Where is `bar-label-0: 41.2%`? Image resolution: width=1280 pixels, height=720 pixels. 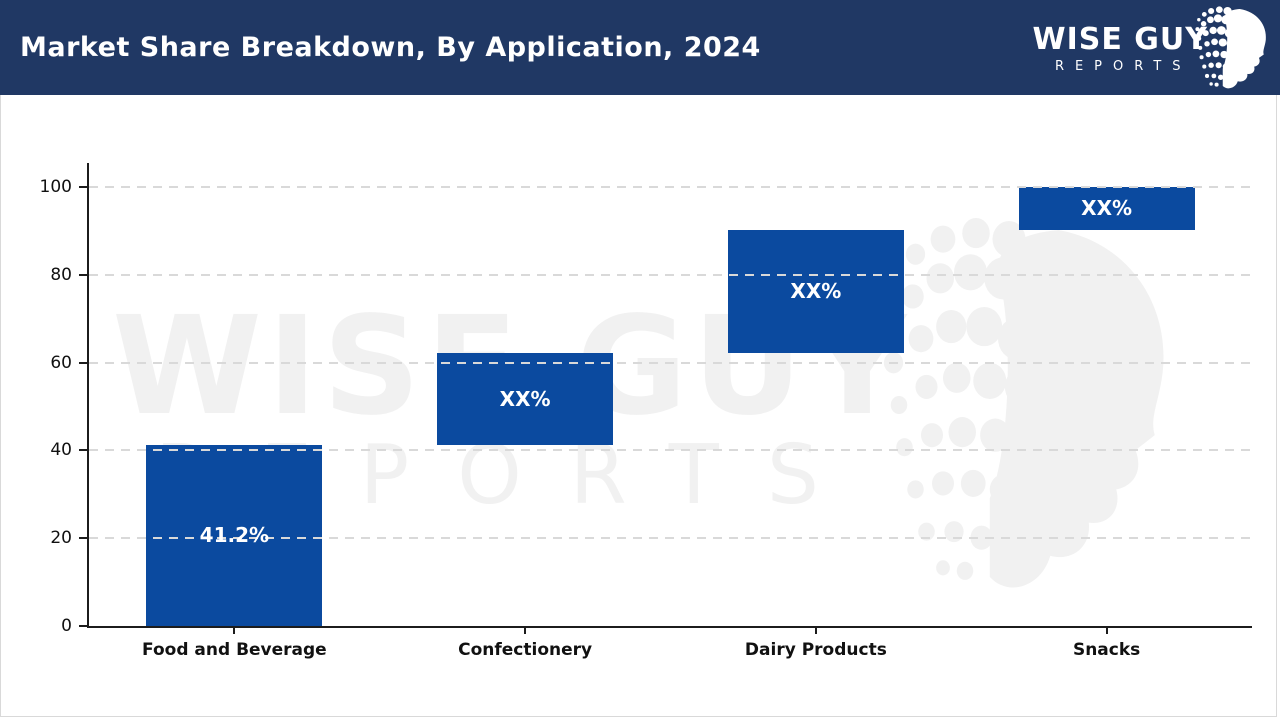
bar-label-0: 41.2% is located at coordinates (234, 535).